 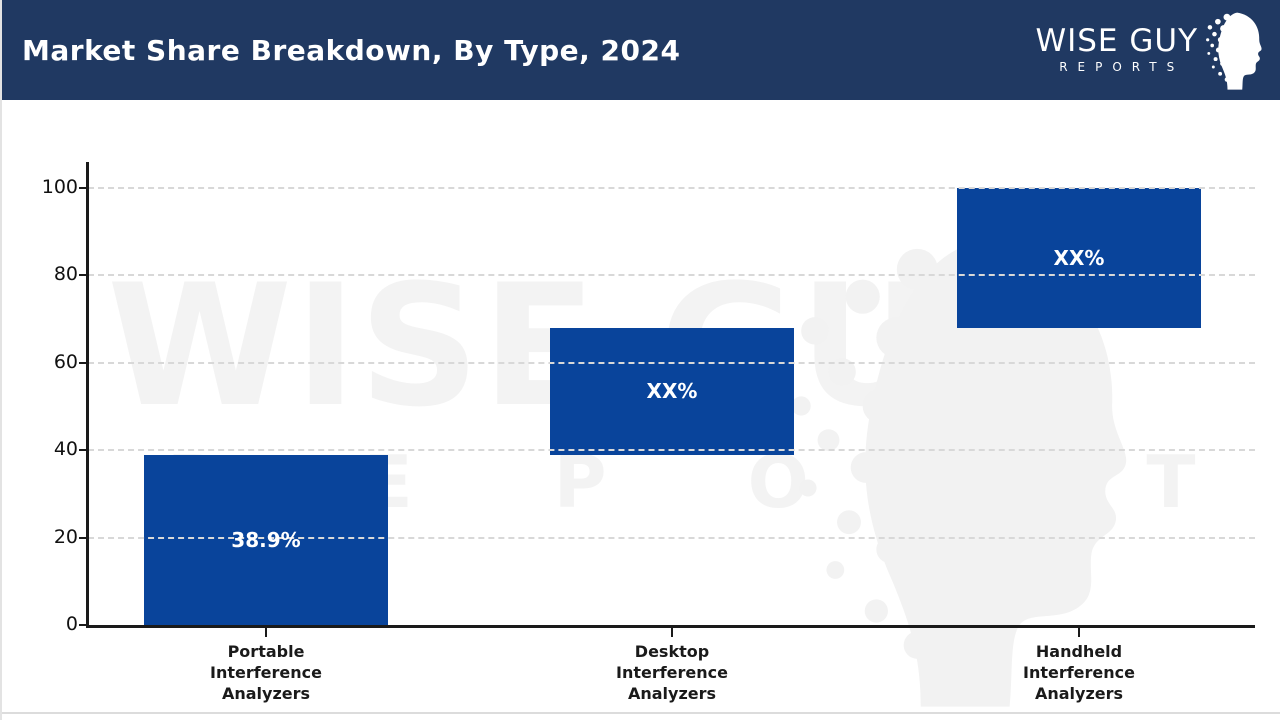 What do you see at coordinates (351, 50) in the screenshot?
I see `page-title: Market Share Breakdown, By Type, 2024` at bounding box center [351, 50].